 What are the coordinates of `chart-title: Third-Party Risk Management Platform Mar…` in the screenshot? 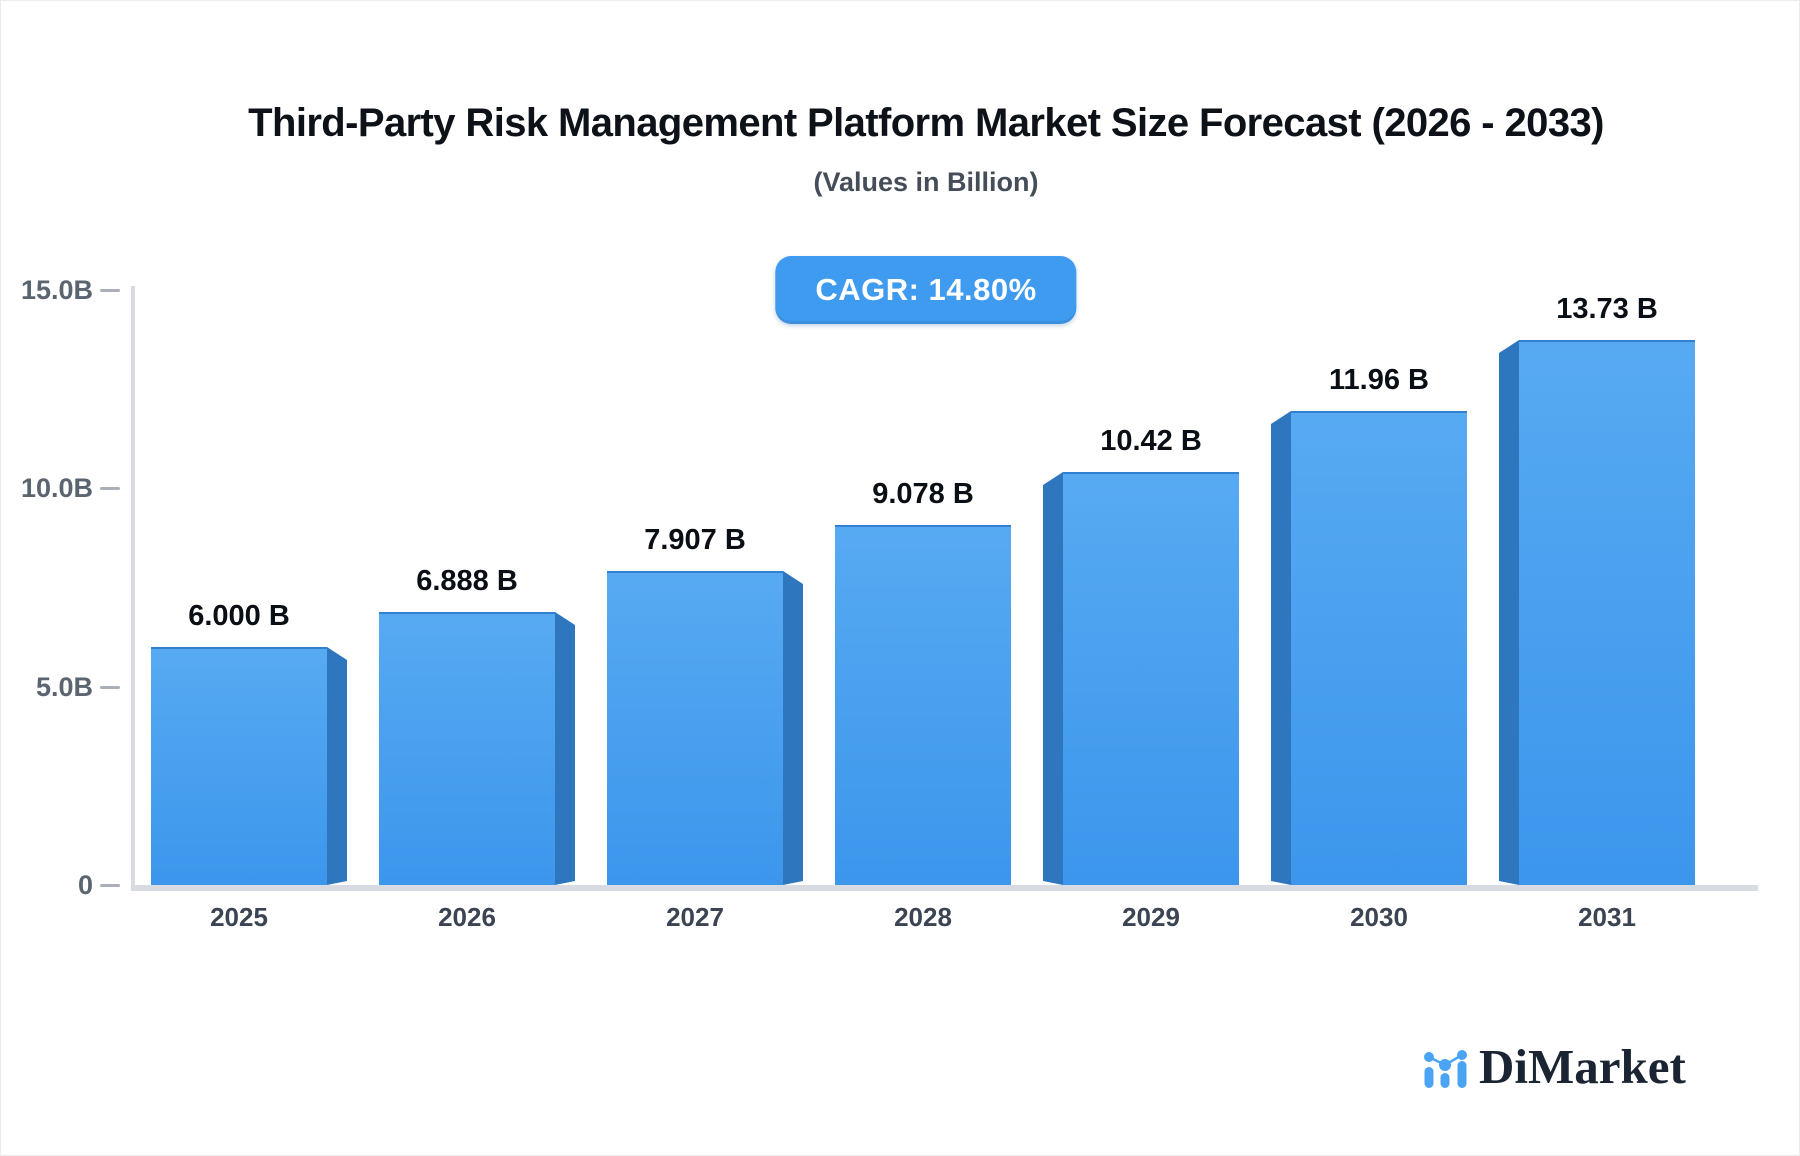 It's located at (926, 123).